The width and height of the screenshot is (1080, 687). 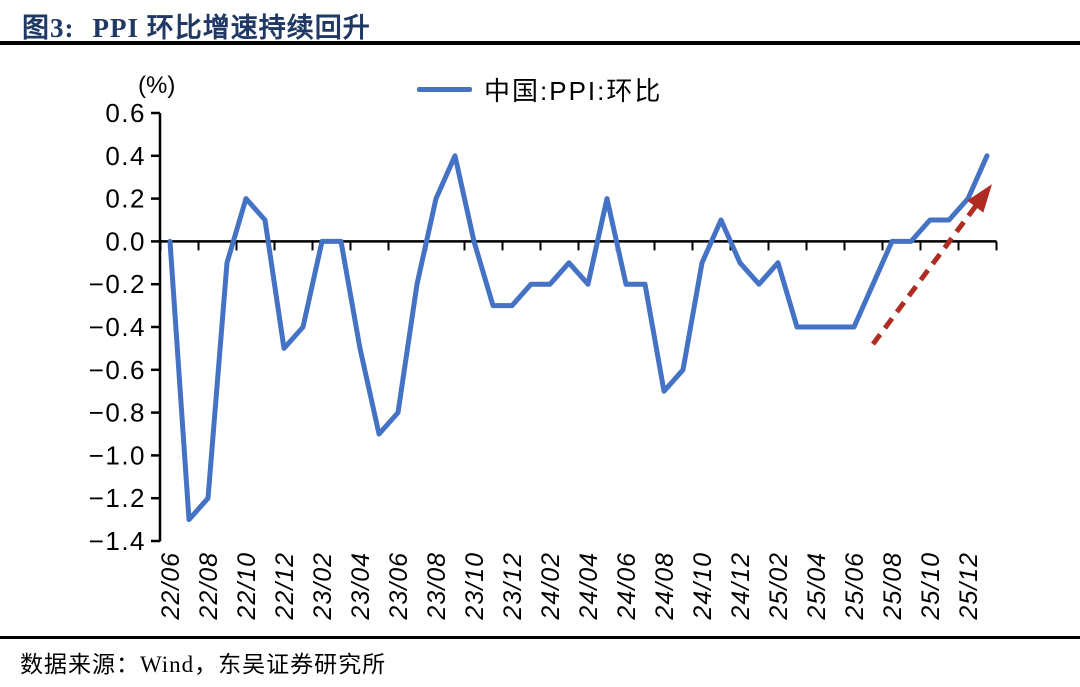 I want to click on svg-text: 23/12, so click(x=513, y=586).